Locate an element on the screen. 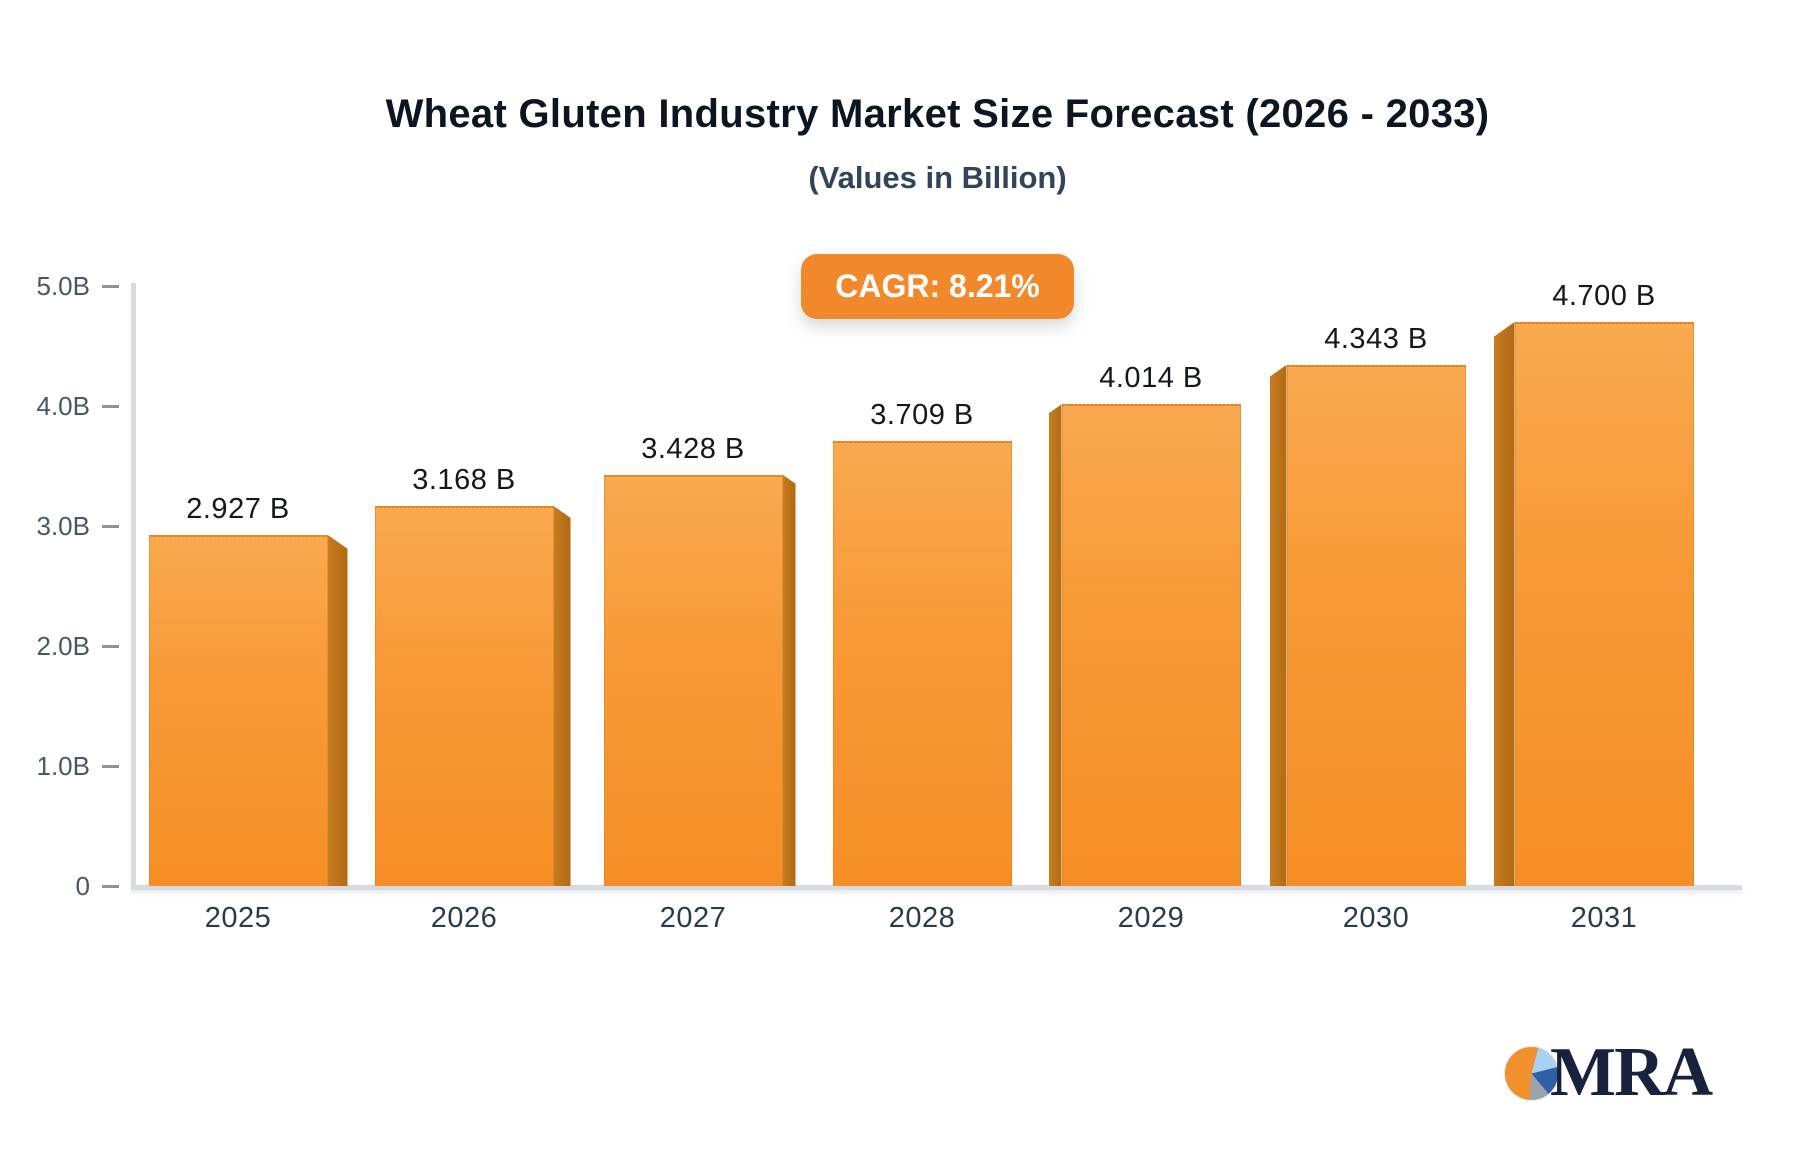 The image size is (1800, 1156). chart-subtitle: (Values in Billion) is located at coordinates (937, 177).